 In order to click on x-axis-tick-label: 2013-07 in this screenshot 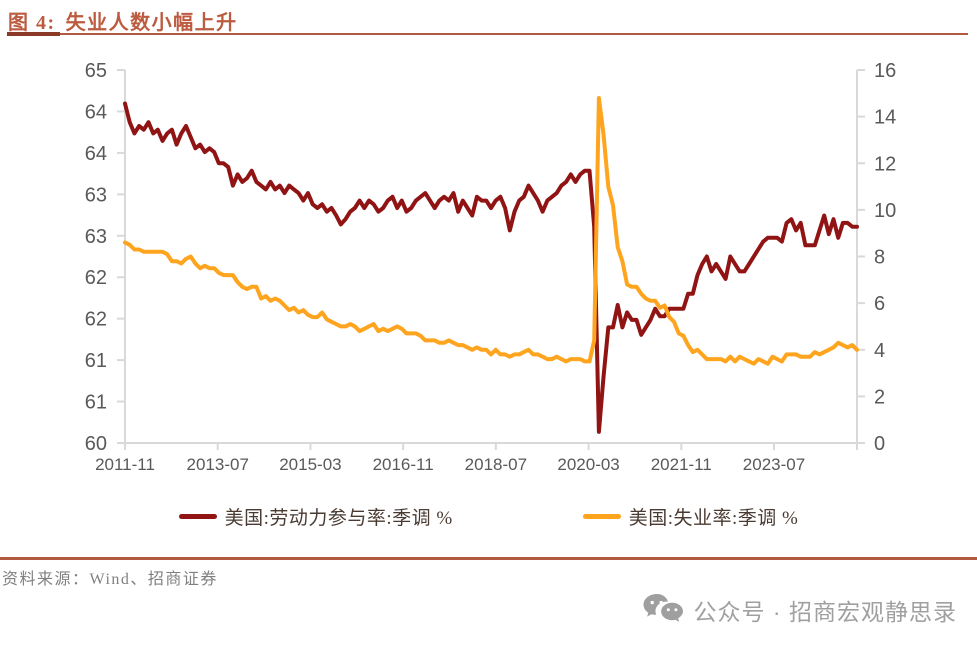, I will do `click(218, 464)`.